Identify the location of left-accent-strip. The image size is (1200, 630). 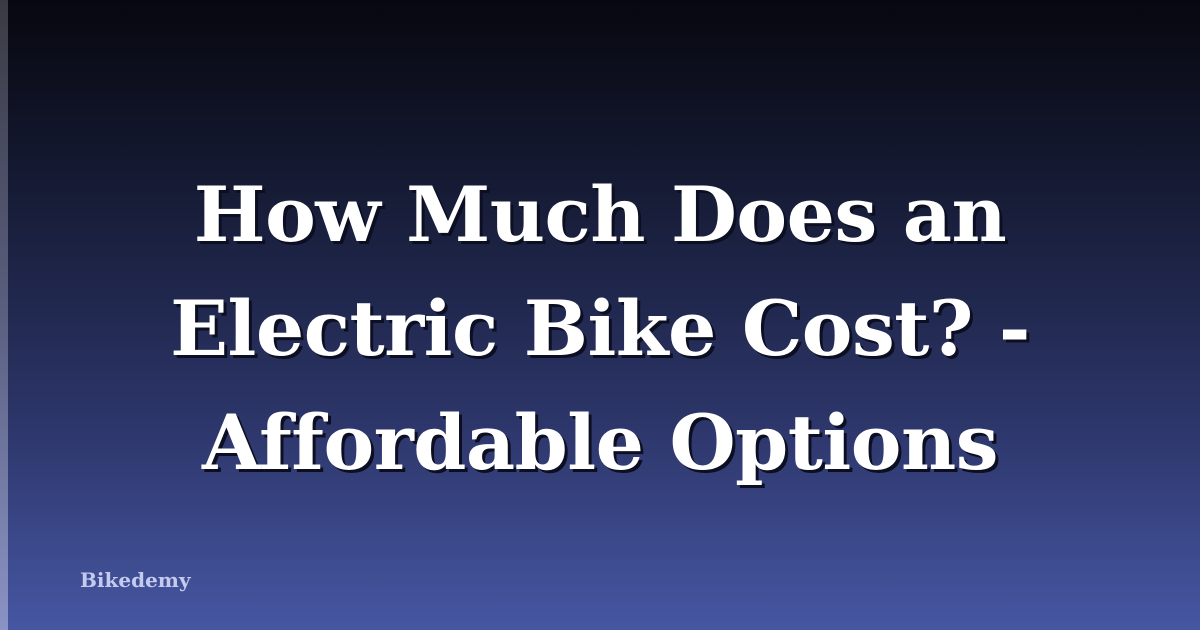
(4, 315).